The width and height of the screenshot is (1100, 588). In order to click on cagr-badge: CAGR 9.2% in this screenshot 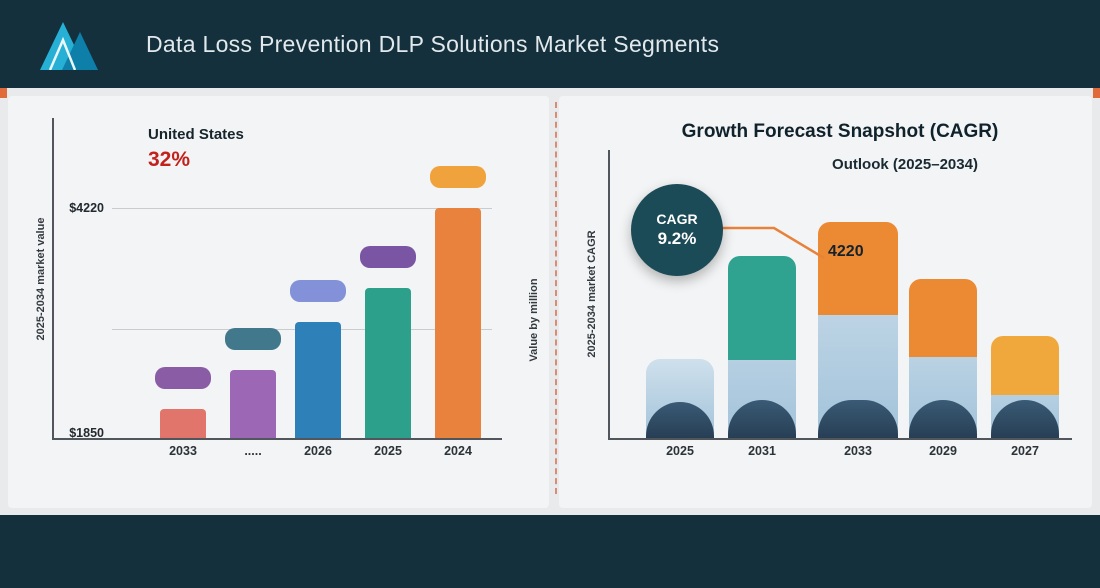, I will do `click(677, 230)`.